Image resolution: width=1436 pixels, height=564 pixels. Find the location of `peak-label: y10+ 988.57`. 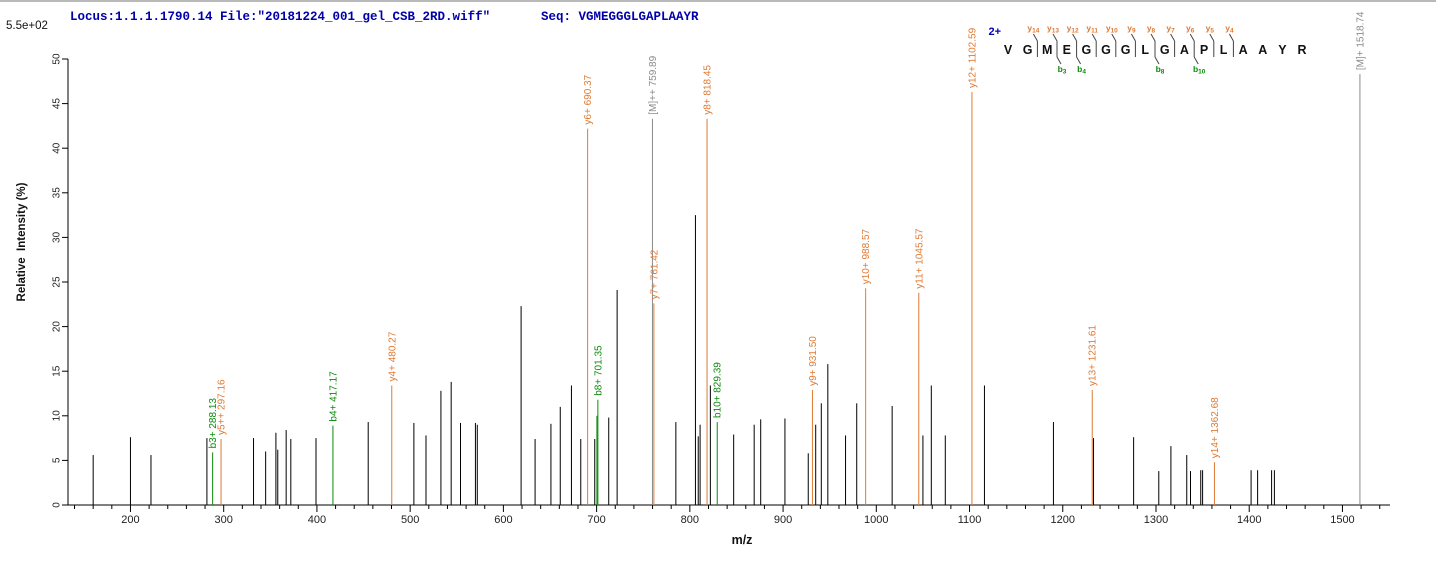

peak-label: y10+ 988.57 is located at coordinates (866, 256).